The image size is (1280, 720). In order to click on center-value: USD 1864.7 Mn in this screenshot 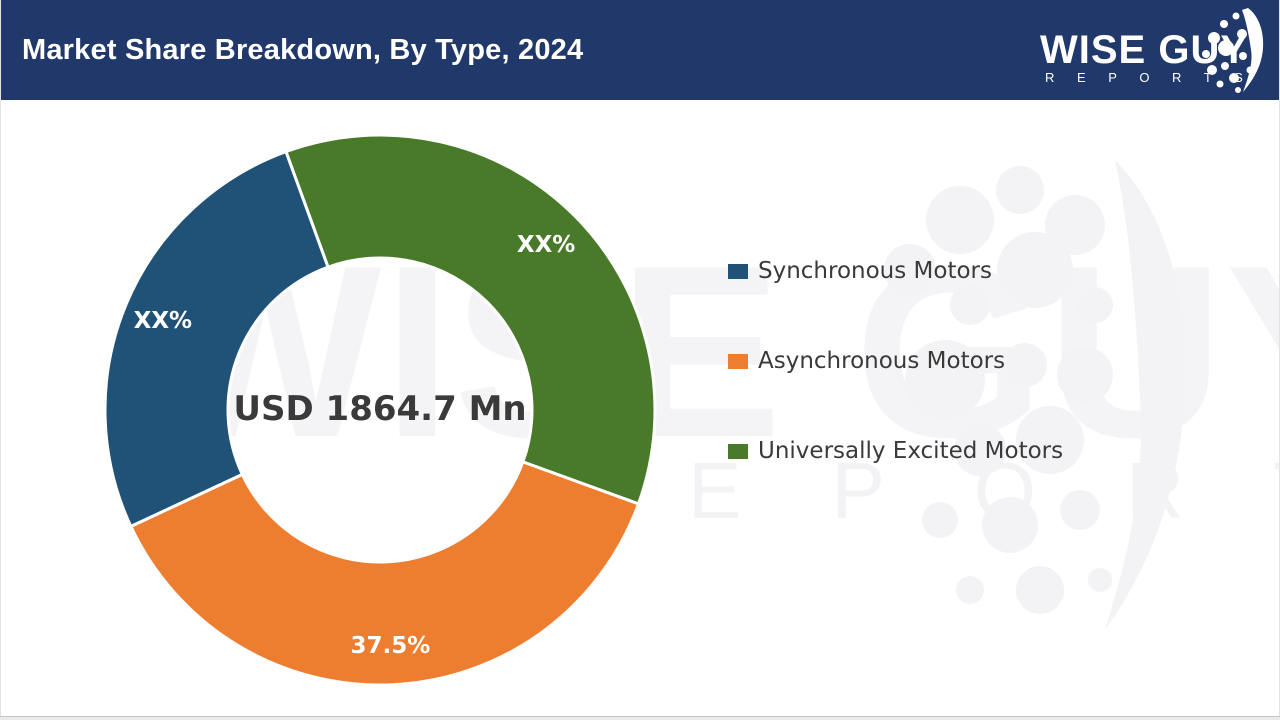, I will do `click(379, 409)`.